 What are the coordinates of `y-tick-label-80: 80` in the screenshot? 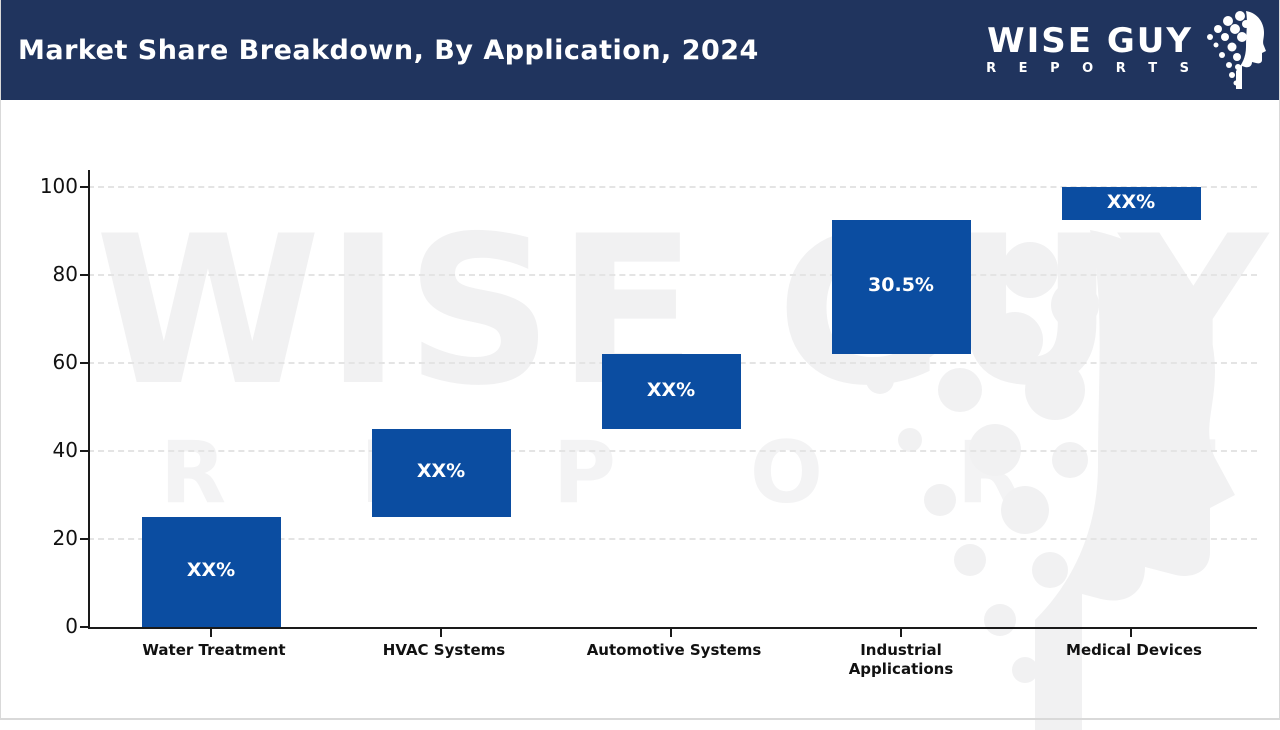 It's located at (65, 274).